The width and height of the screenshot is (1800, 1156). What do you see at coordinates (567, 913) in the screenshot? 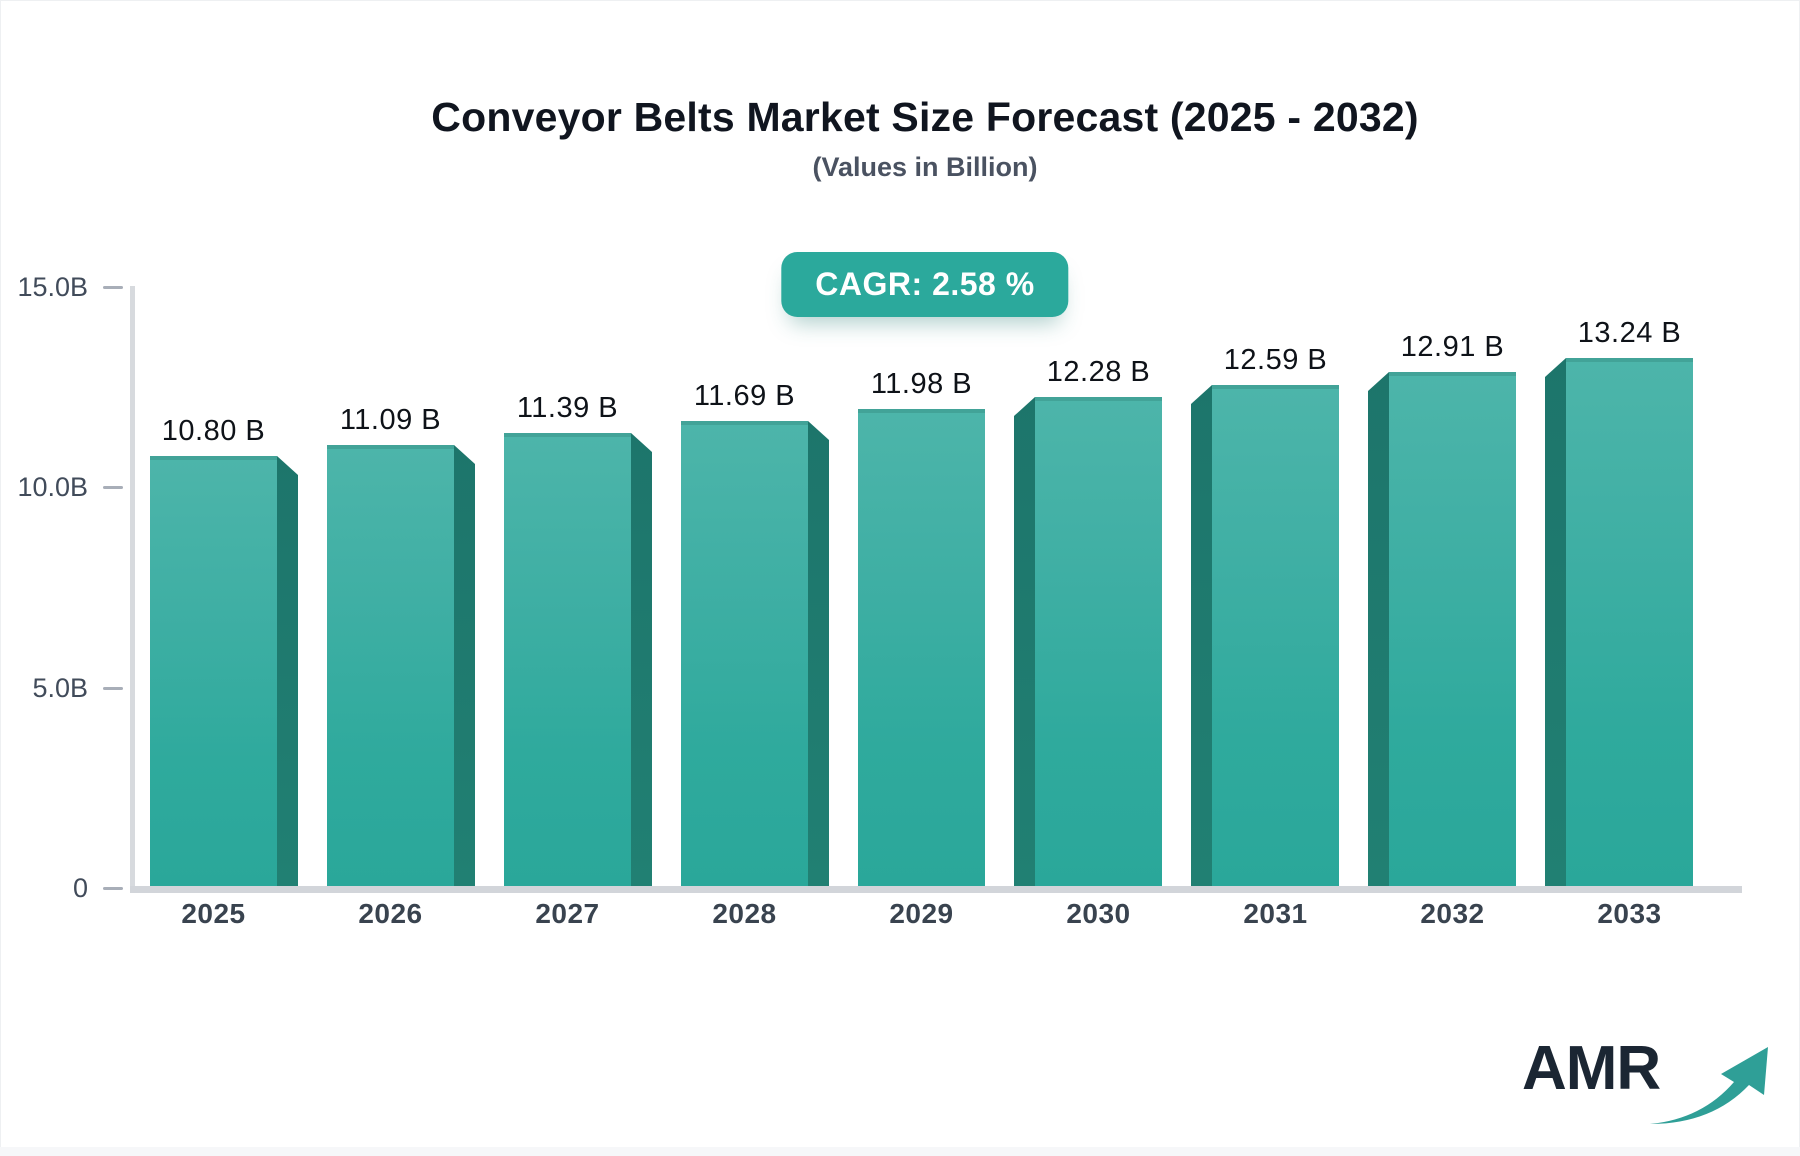
I see `x-tick-label: 2027` at bounding box center [567, 913].